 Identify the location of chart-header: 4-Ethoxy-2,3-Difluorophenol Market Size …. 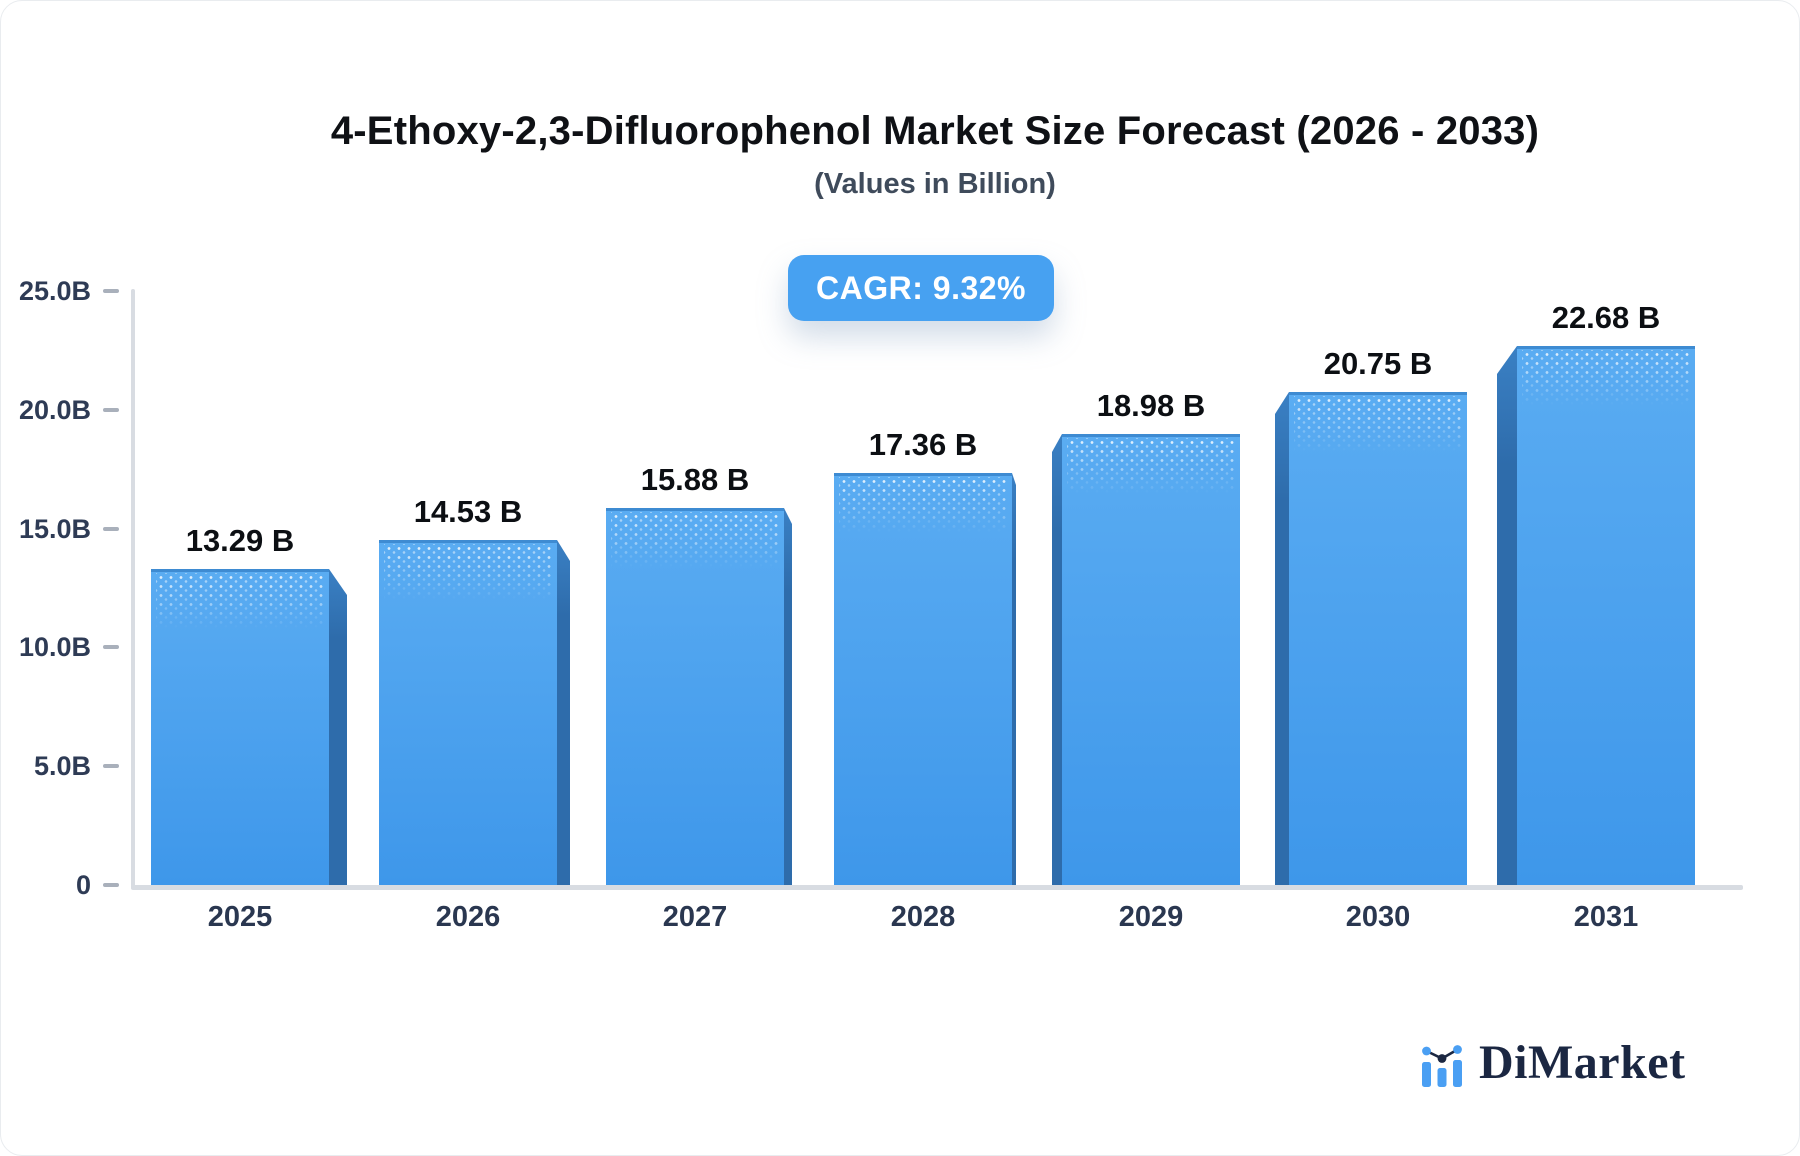
(935, 155).